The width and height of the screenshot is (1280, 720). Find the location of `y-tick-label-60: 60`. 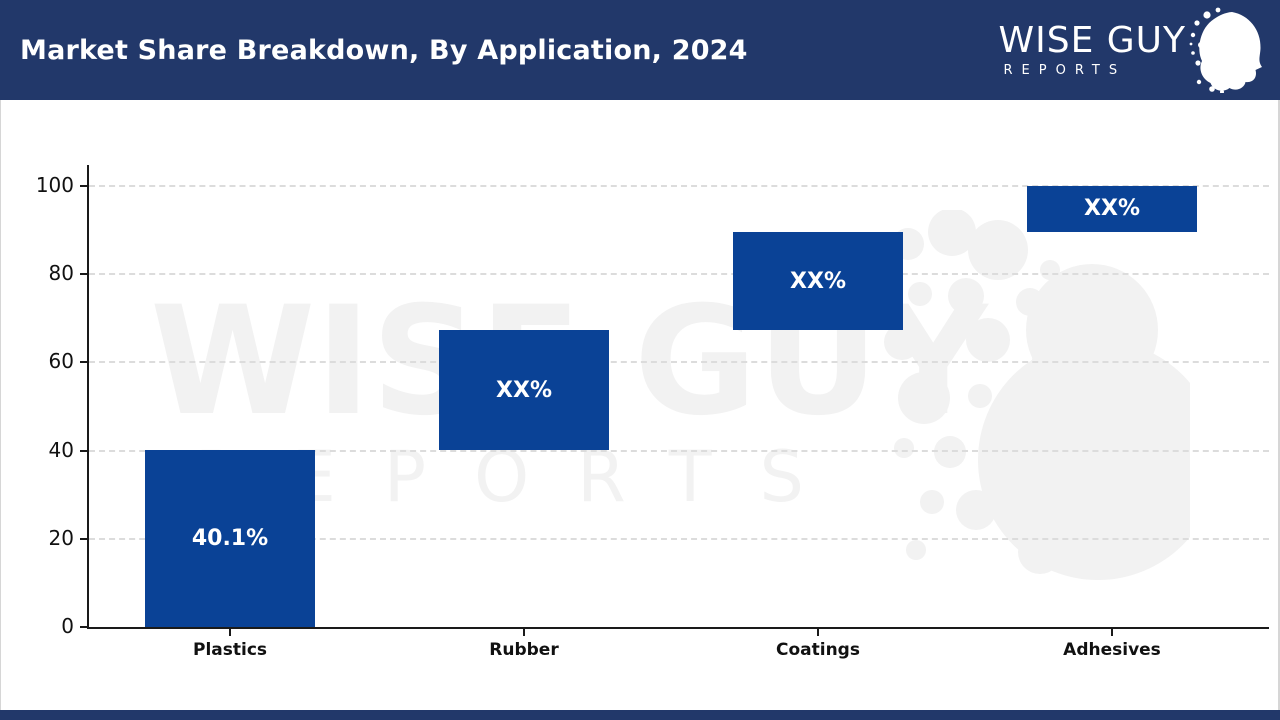

y-tick-label-60: 60 is located at coordinates (61, 361).